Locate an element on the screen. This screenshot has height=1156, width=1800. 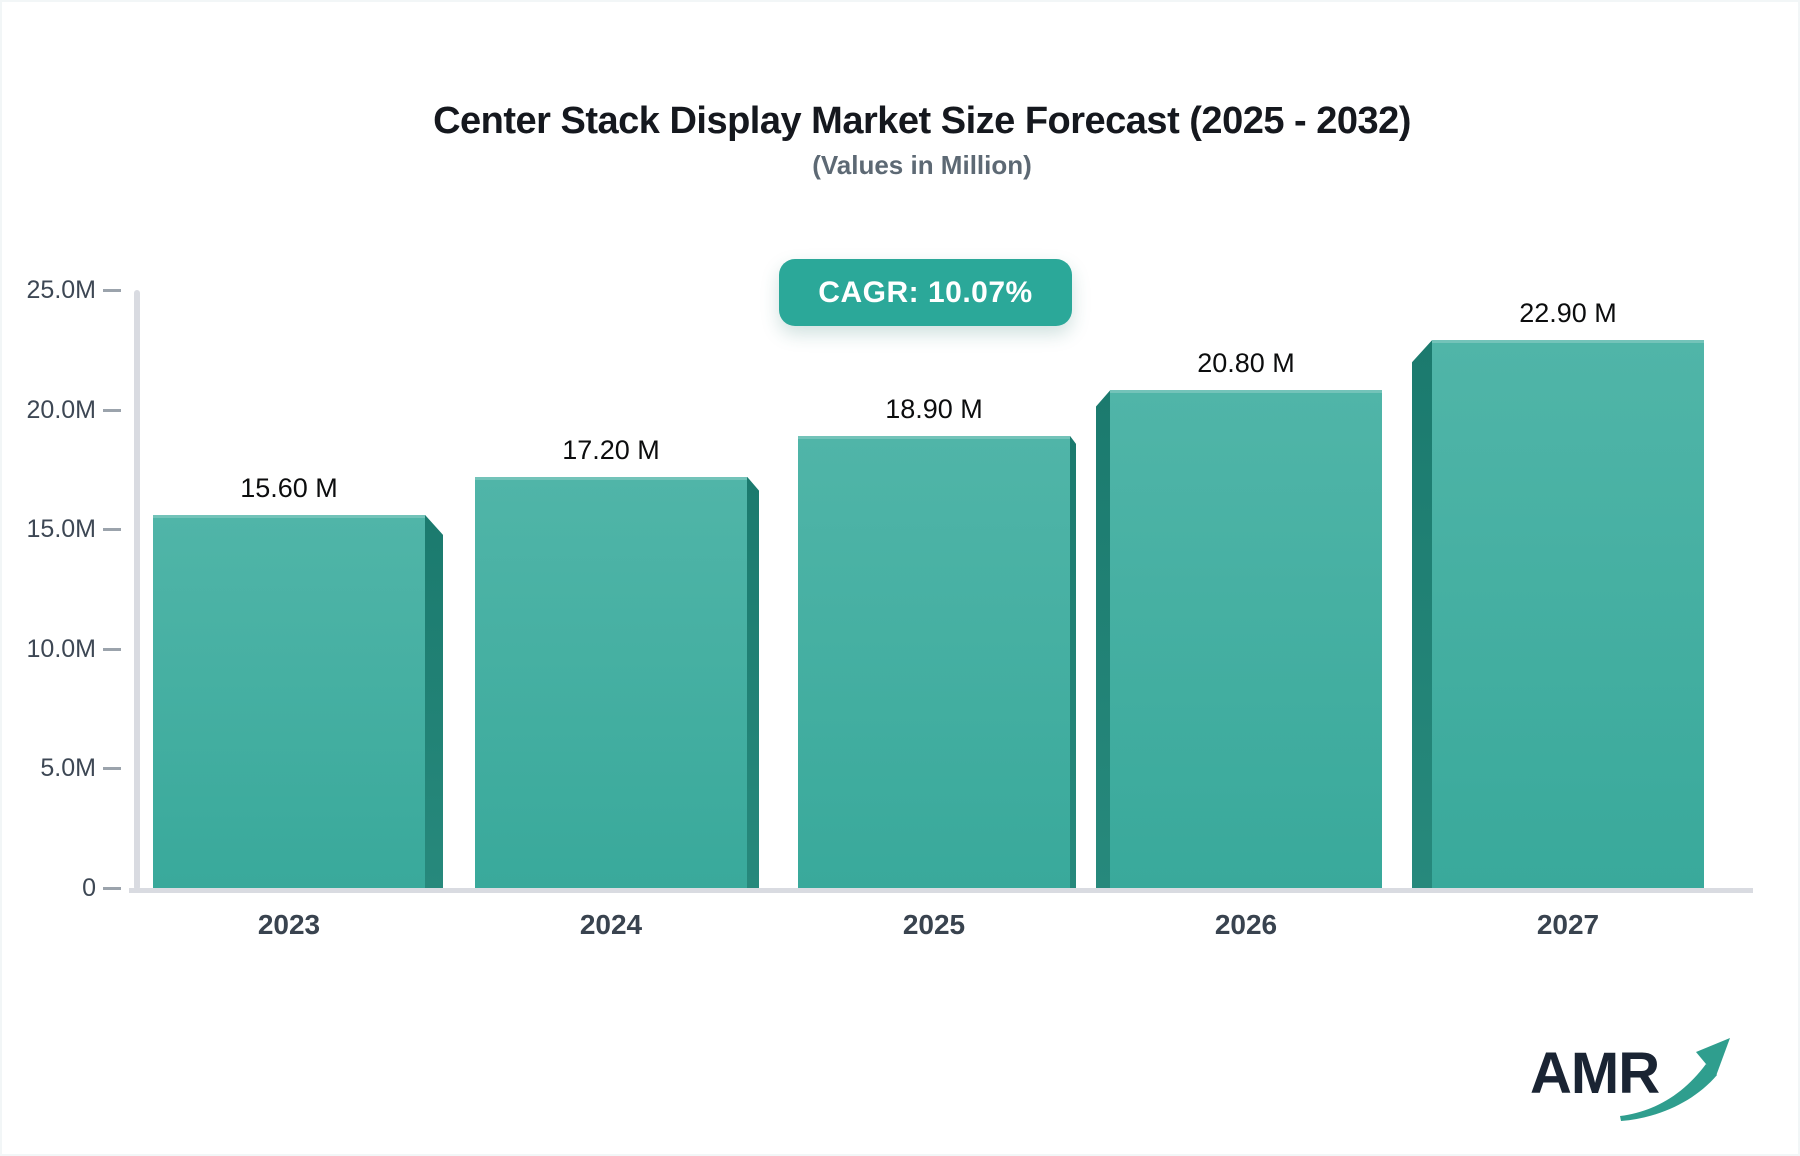
bar-3d-side-2025 is located at coordinates (1073, 661).